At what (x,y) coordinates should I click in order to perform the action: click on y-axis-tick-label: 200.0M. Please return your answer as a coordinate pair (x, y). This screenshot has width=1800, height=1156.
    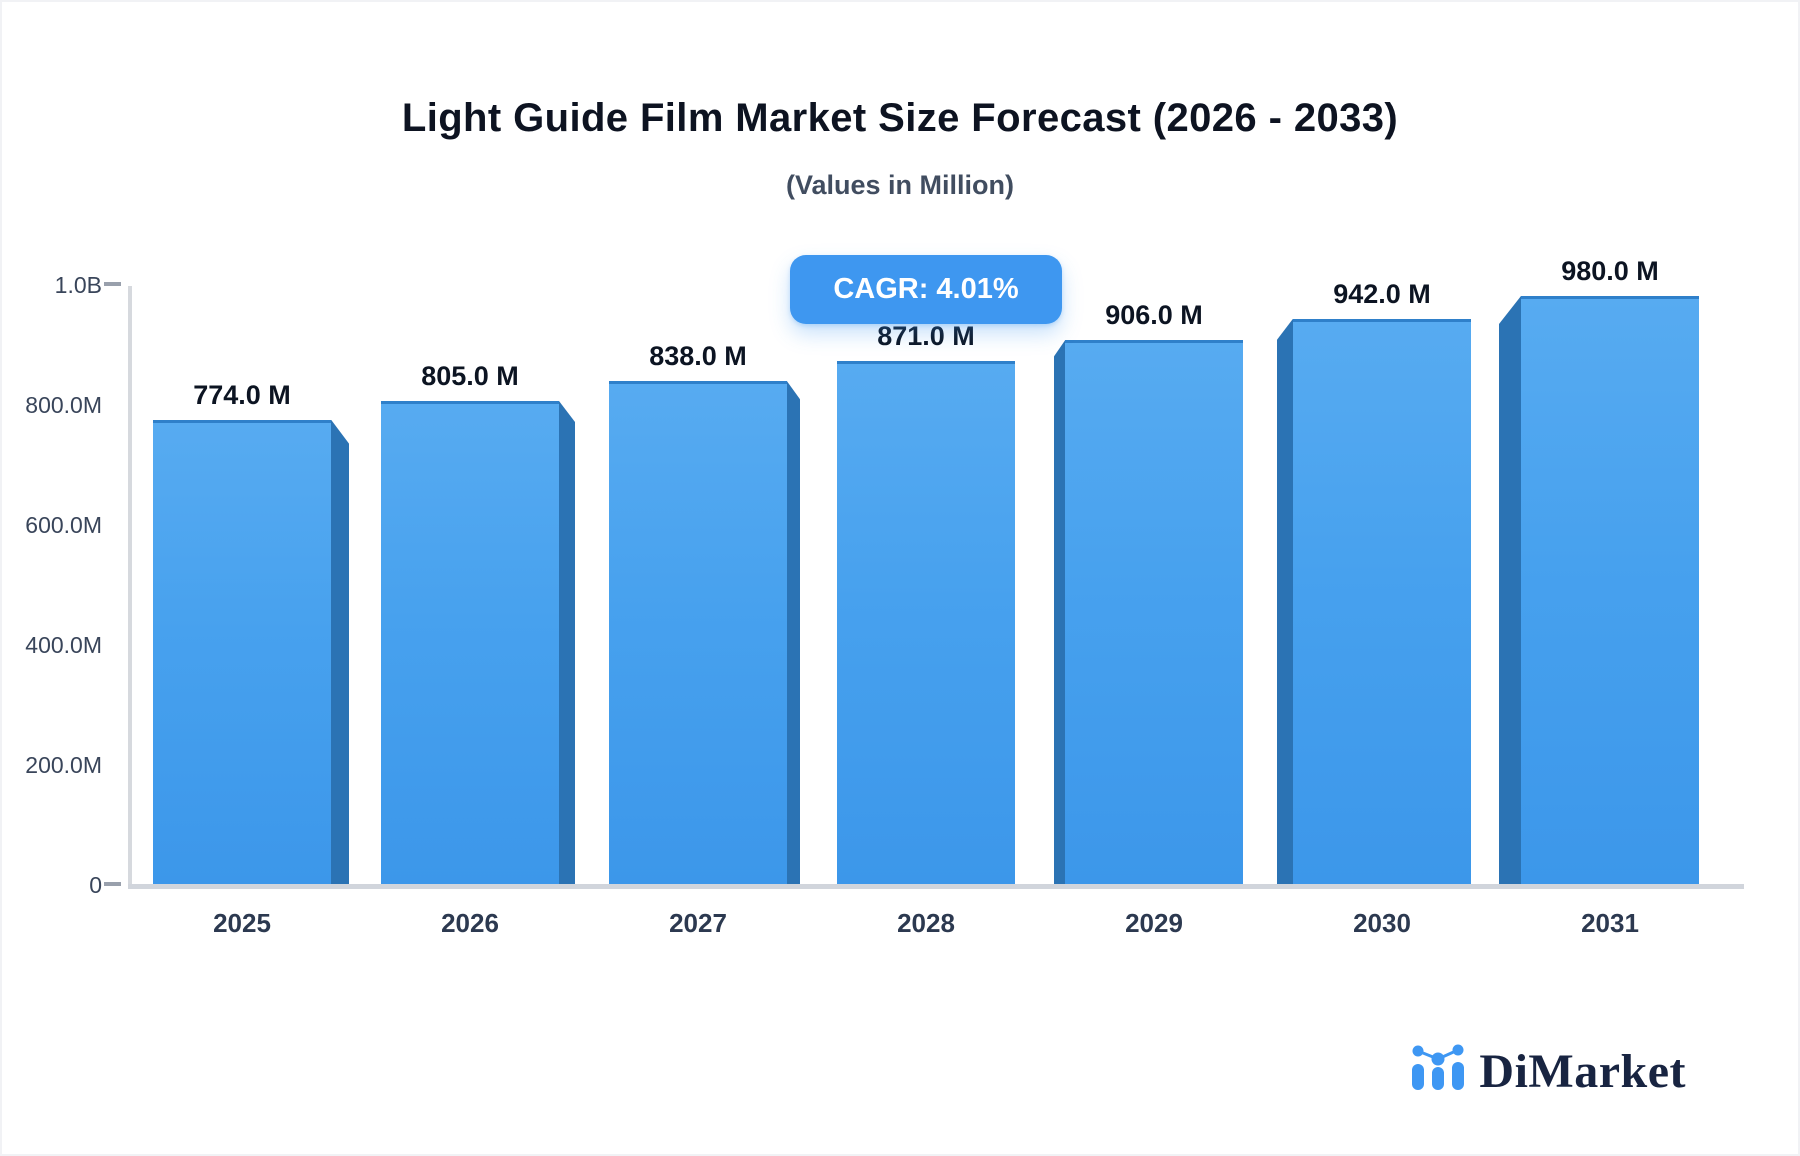
    Looking at the image, I should click on (63, 765).